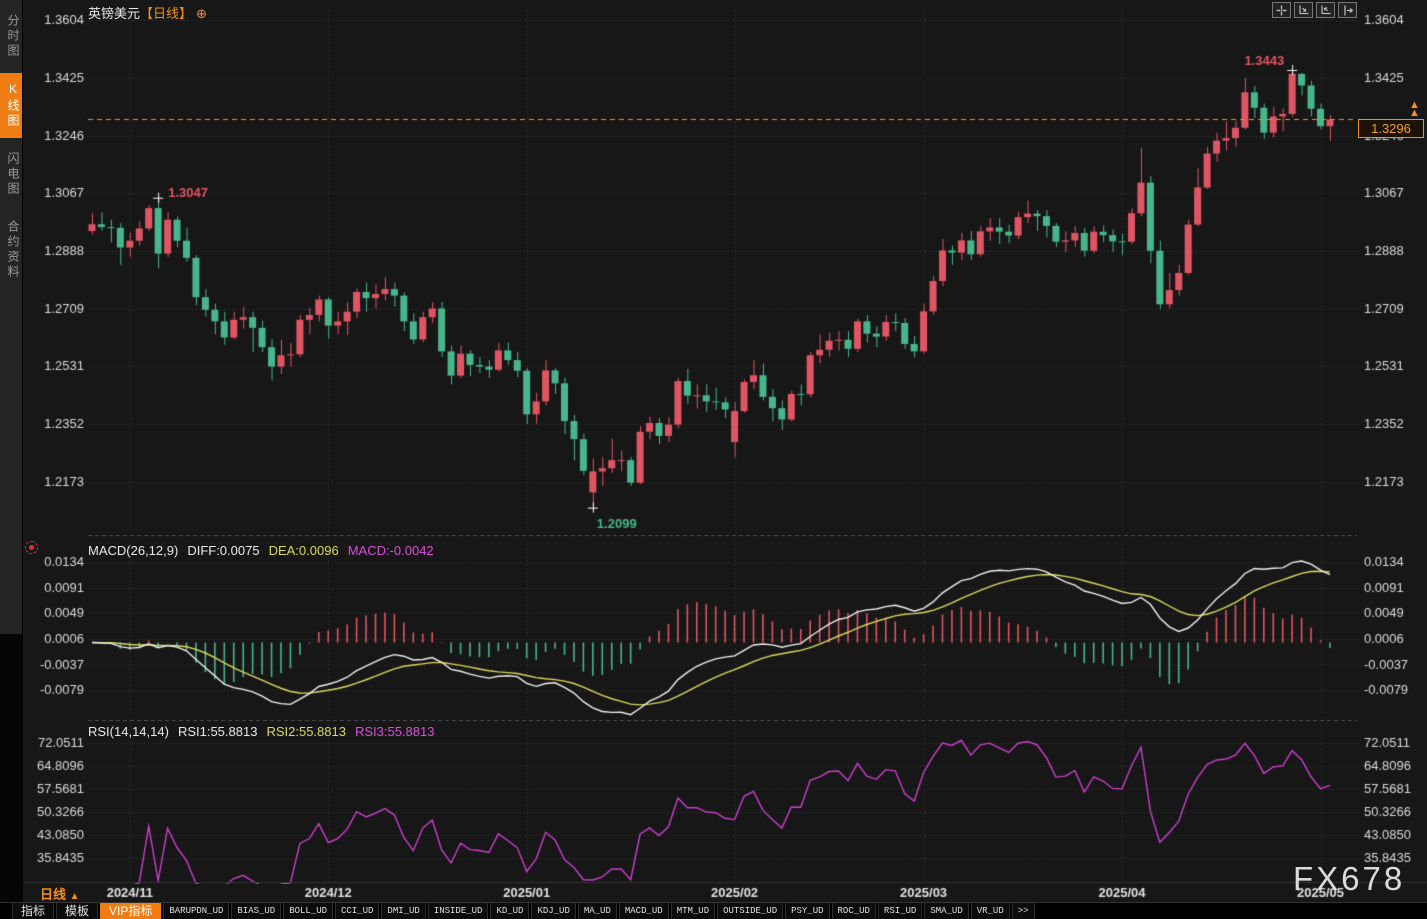 The width and height of the screenshot is (1427, 919). What do you see at coordinates (256, 911) in the screenshot?
I see `indicator-item-bias_ud: BIAS_UD` at bounding box center [256, 911].